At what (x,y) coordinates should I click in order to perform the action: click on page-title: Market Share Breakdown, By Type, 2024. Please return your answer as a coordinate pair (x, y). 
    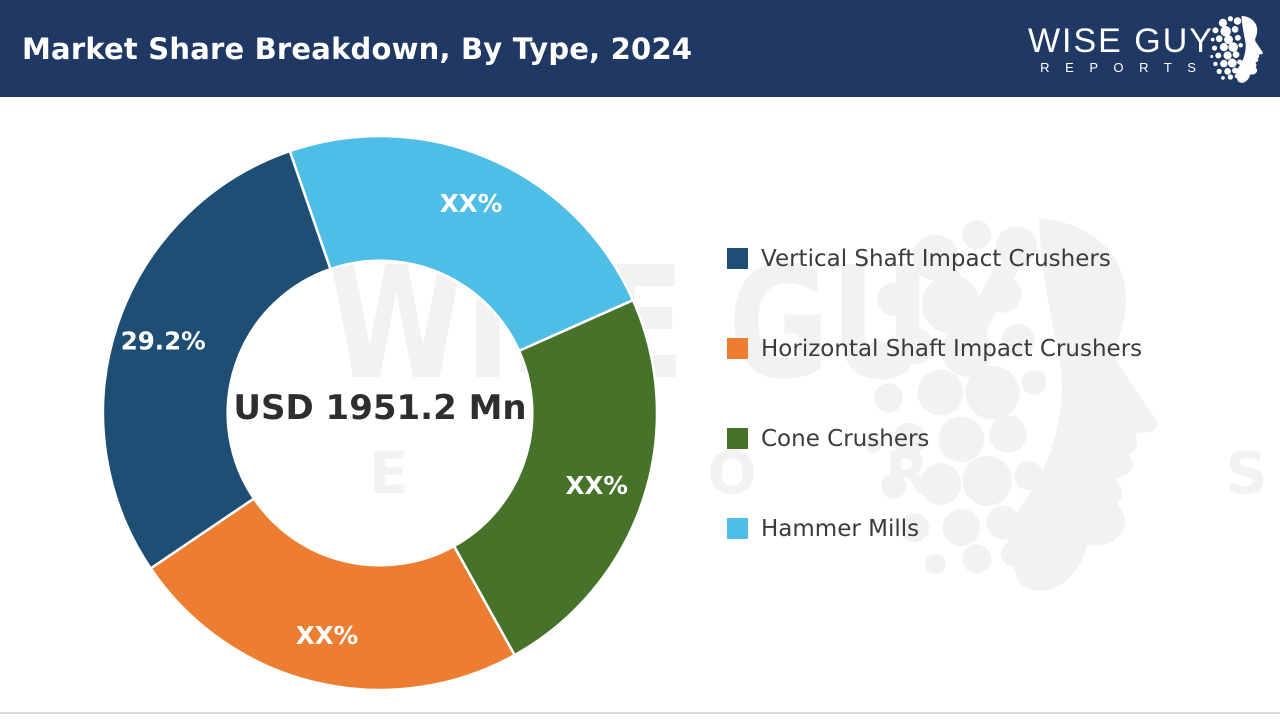
    Looking at the image, I should click on (357, 48).